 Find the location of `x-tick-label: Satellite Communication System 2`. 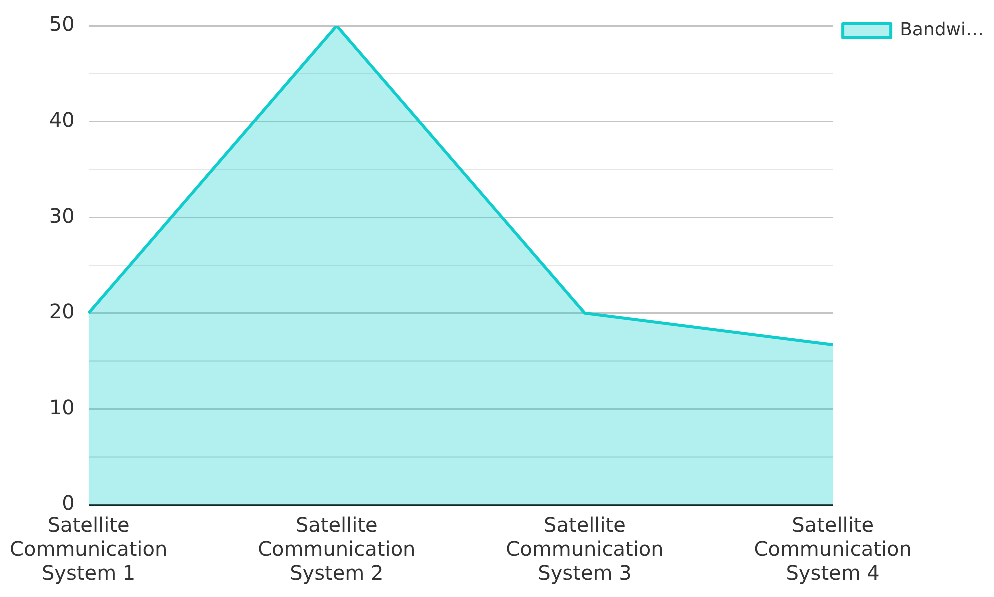

x-tick-label: Satellite Communication System 2 is located at coordinates (337, 549).